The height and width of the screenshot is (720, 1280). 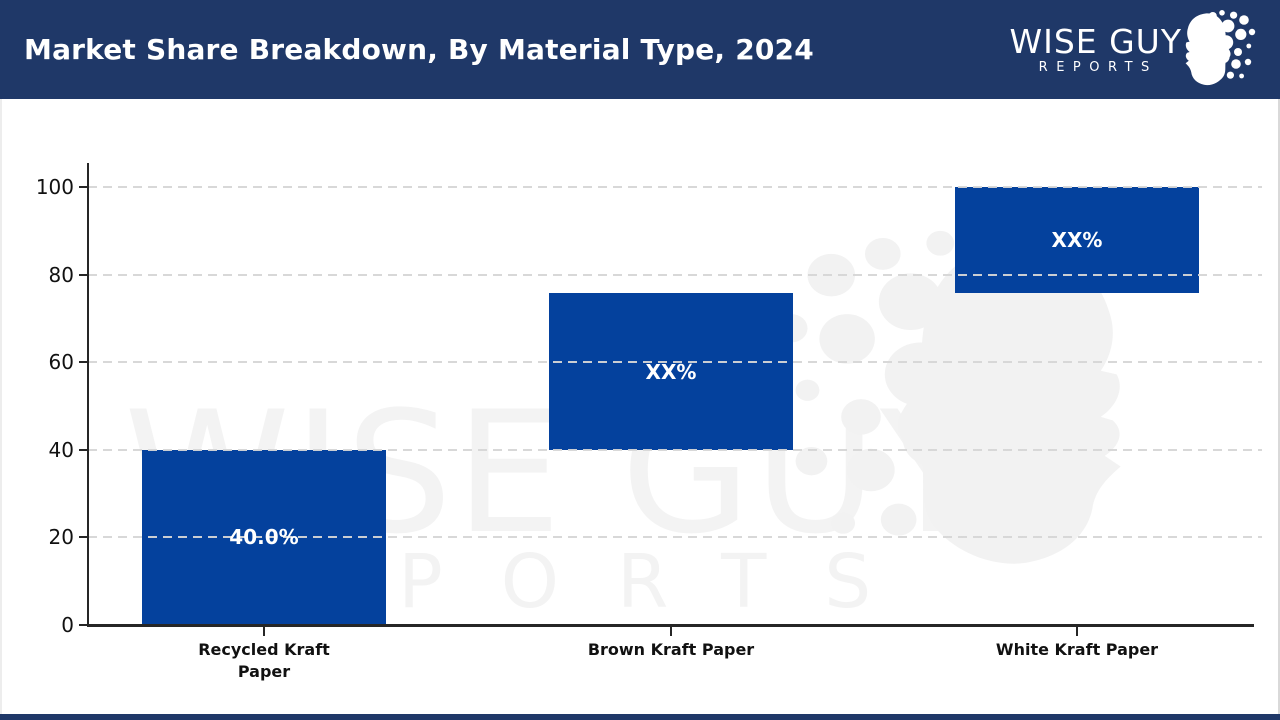 What do you see at coordinates (670, 625) in the screenshot?
I see `x-axis-line` at bounding box center [670, 625].